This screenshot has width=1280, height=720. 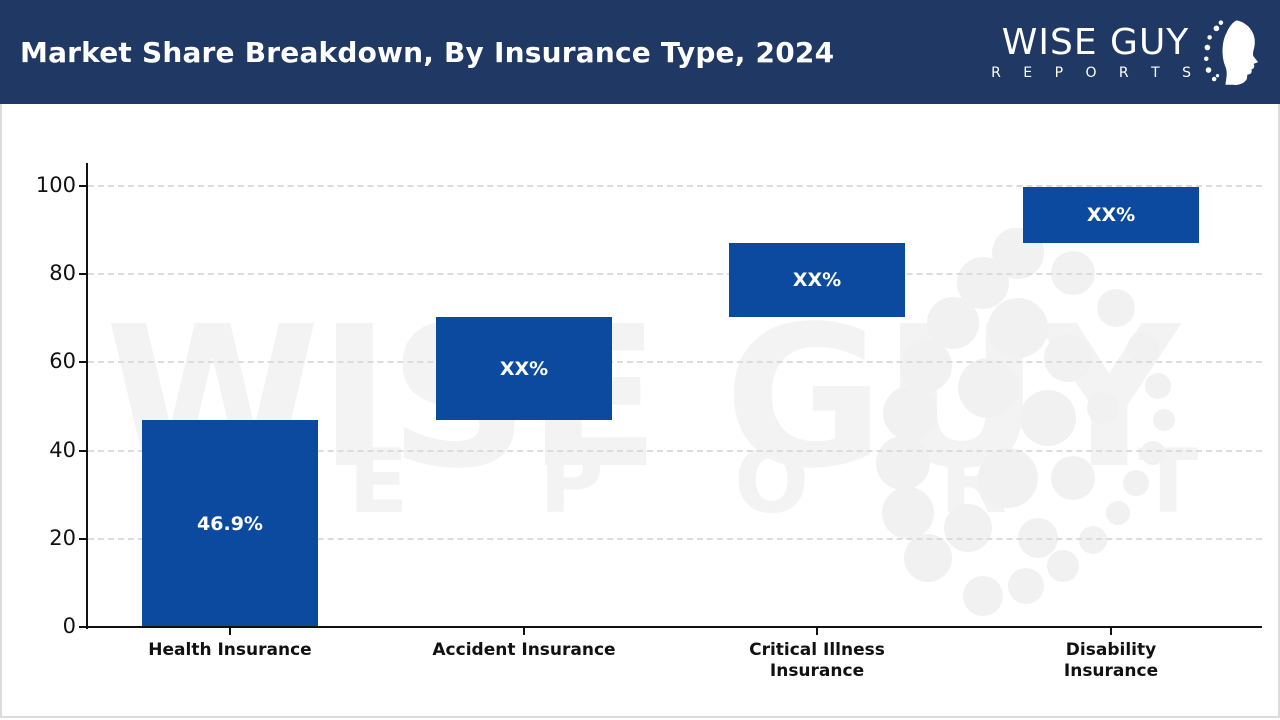 I want to click on brand-logo-text: WISE GUY R E P O R T S, so click(x=1095, y=51).